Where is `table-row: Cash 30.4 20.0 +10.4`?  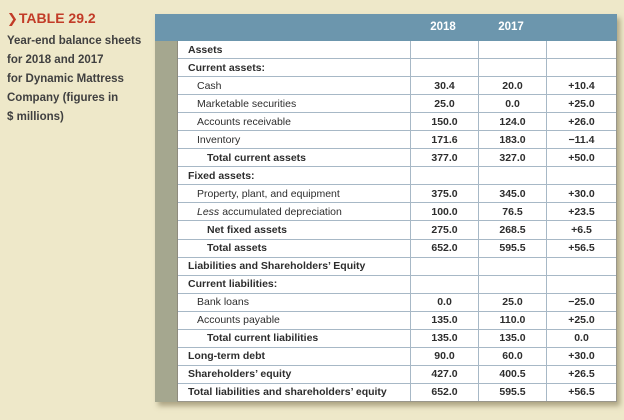 table-row: Cash 30.4 20.0 +10.4 is located at coordinates (397, 86).